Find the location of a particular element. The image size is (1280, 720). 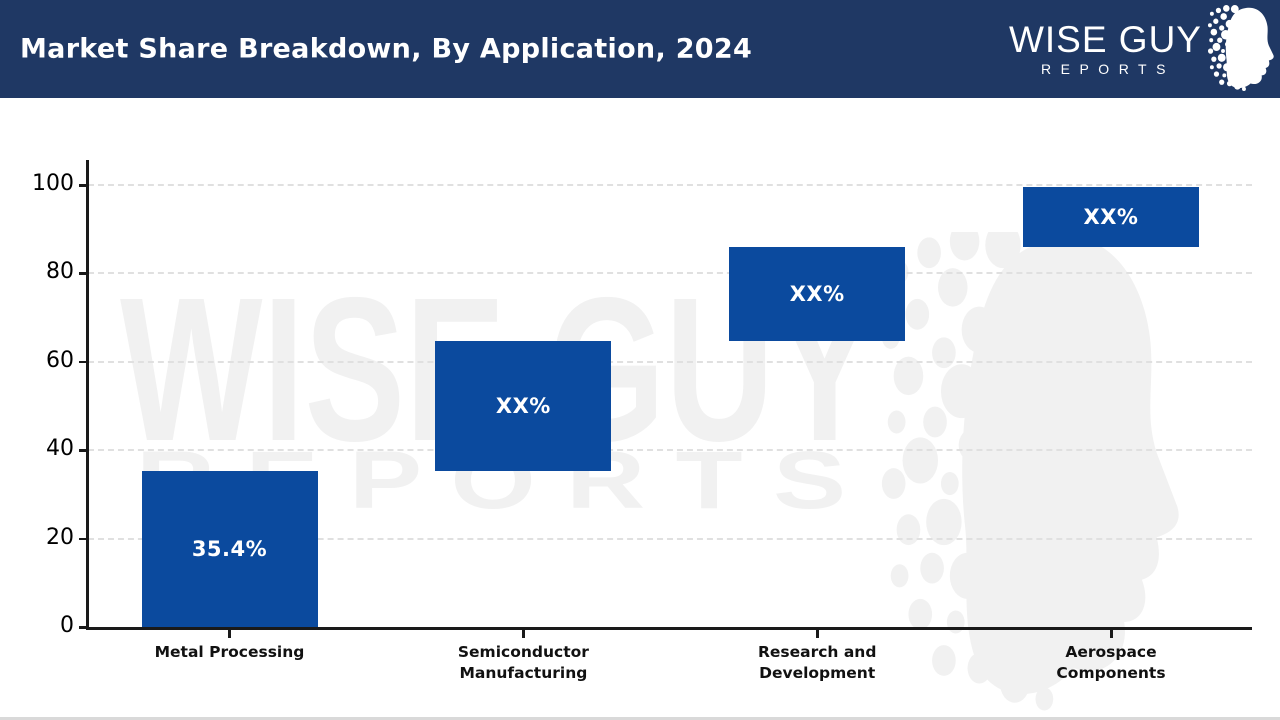

bottom-border is located at coordinates (640, 718).